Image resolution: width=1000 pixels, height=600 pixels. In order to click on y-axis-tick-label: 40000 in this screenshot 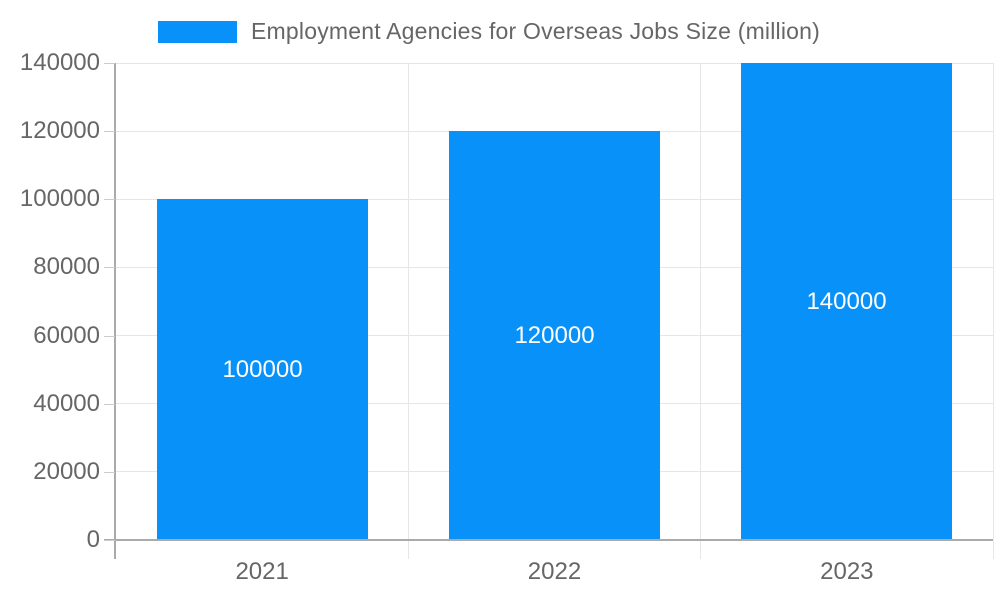, I will do `click(66, 403)`.